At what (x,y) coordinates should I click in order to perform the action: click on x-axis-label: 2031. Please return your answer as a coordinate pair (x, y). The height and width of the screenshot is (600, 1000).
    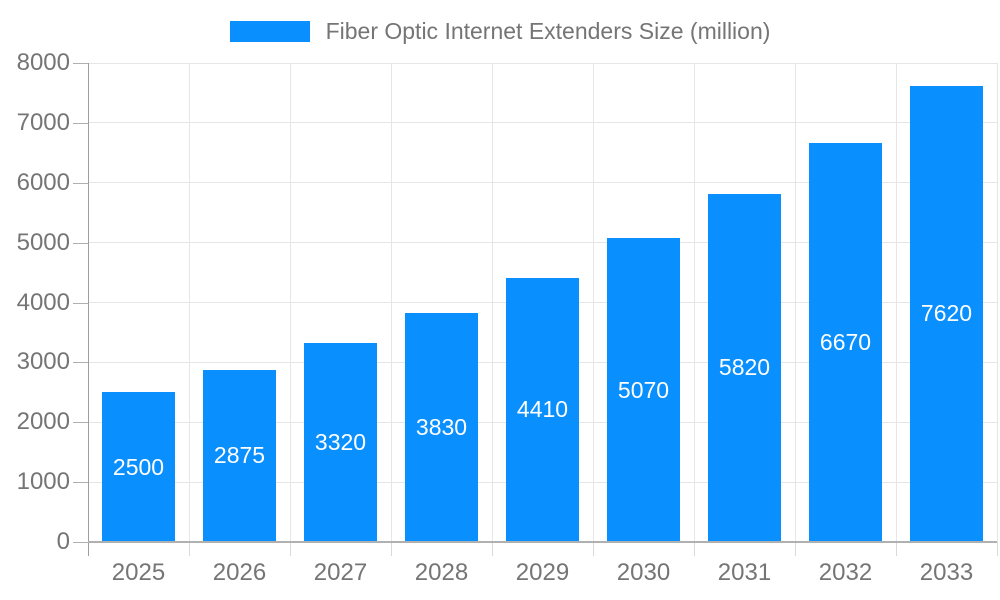
    Looking at the image, I should click on (744, 572).